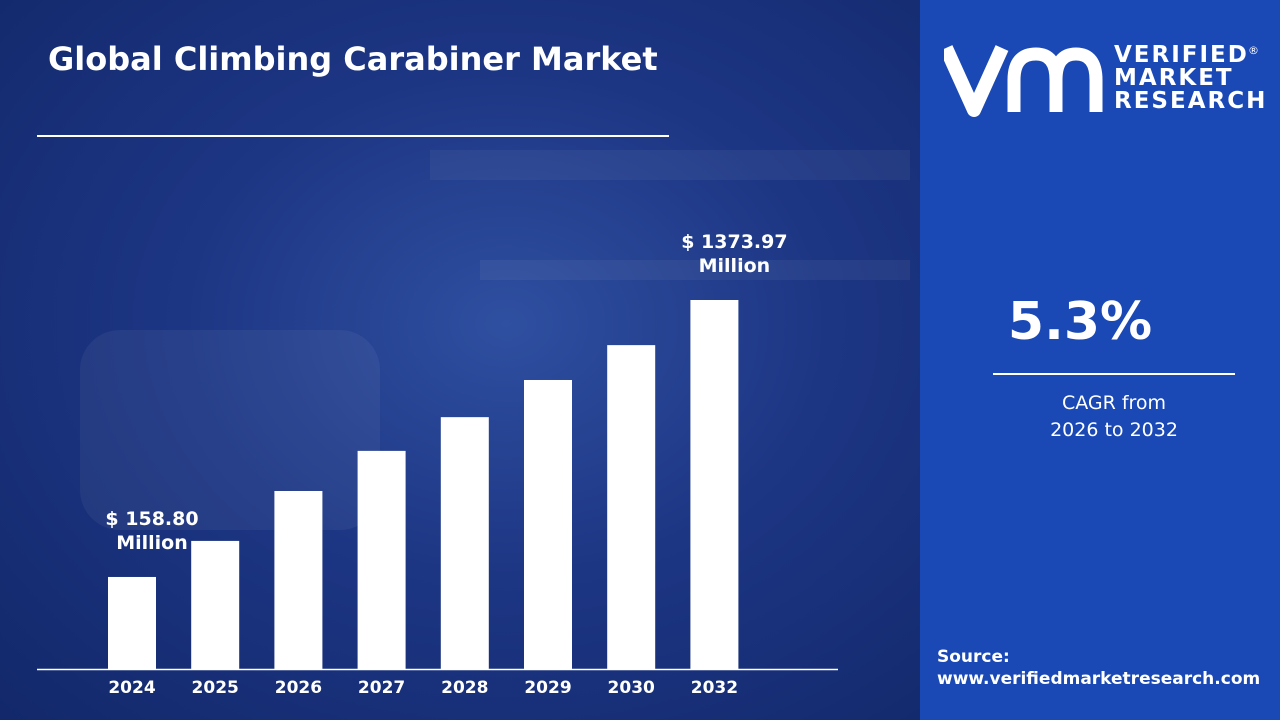 The image size is (1280, 720). What do you see at coordinates (1114, 403) in the screenshot?
I see `cagr-label-line1: CAGR from` at bounding box center [1114, 403].